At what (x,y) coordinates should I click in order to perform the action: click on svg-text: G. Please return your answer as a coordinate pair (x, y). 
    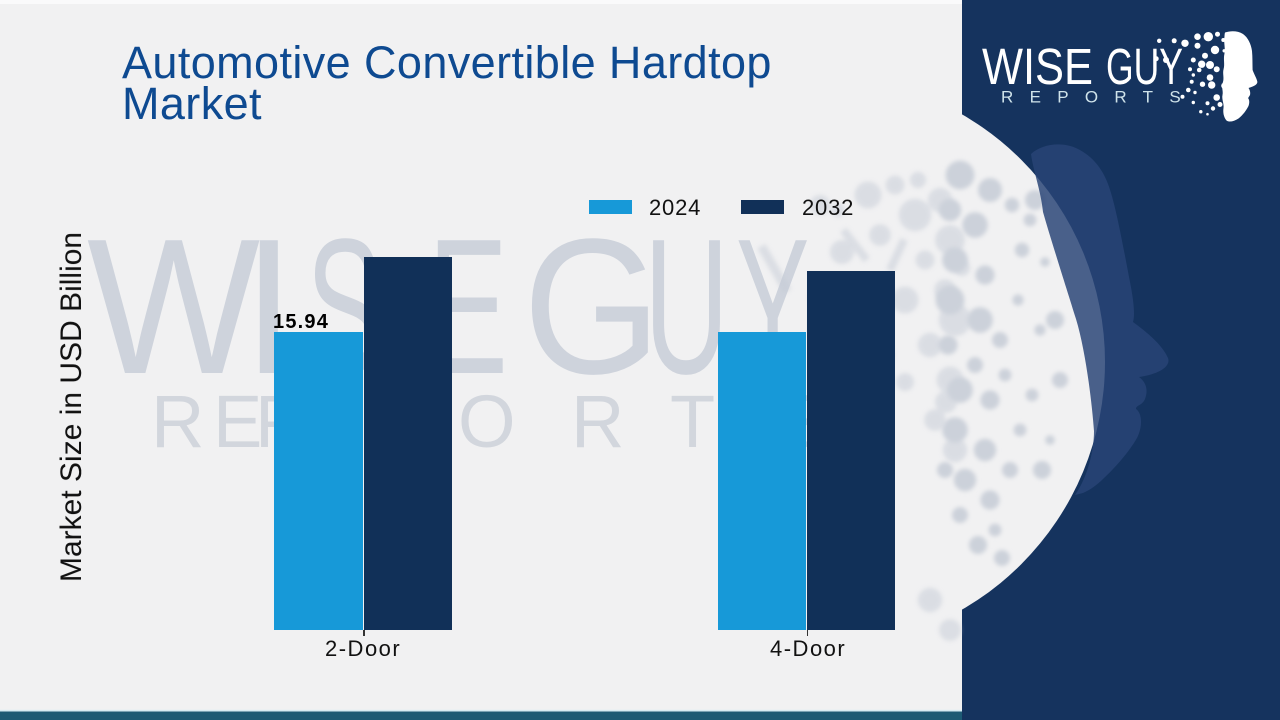
    Looking at the image, I should click on (592, 306).